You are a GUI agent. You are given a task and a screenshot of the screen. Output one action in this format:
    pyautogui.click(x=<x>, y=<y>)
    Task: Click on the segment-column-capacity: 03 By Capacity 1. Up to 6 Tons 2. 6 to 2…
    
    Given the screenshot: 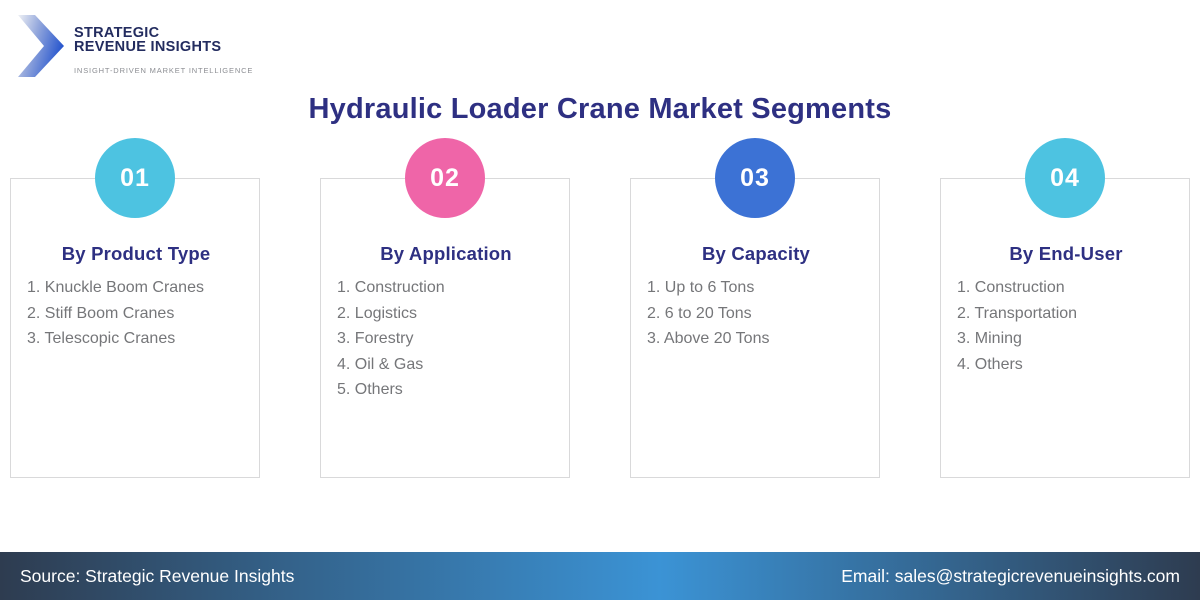 What is the action you would take?
    pyautogui.click(x=755, y=308)
    